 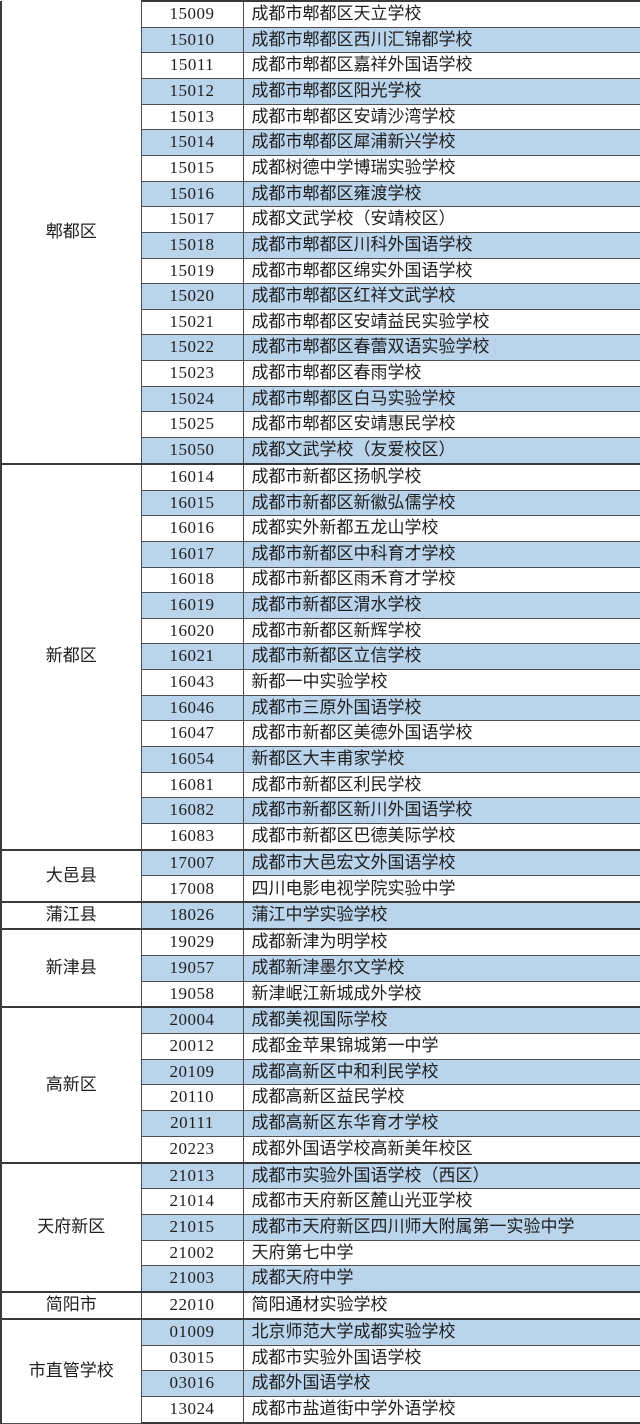 What do you see at coordinates (192, 296) in the screenshot?
I see `school-code-cell: 15020` at bounding box center [192, 296].